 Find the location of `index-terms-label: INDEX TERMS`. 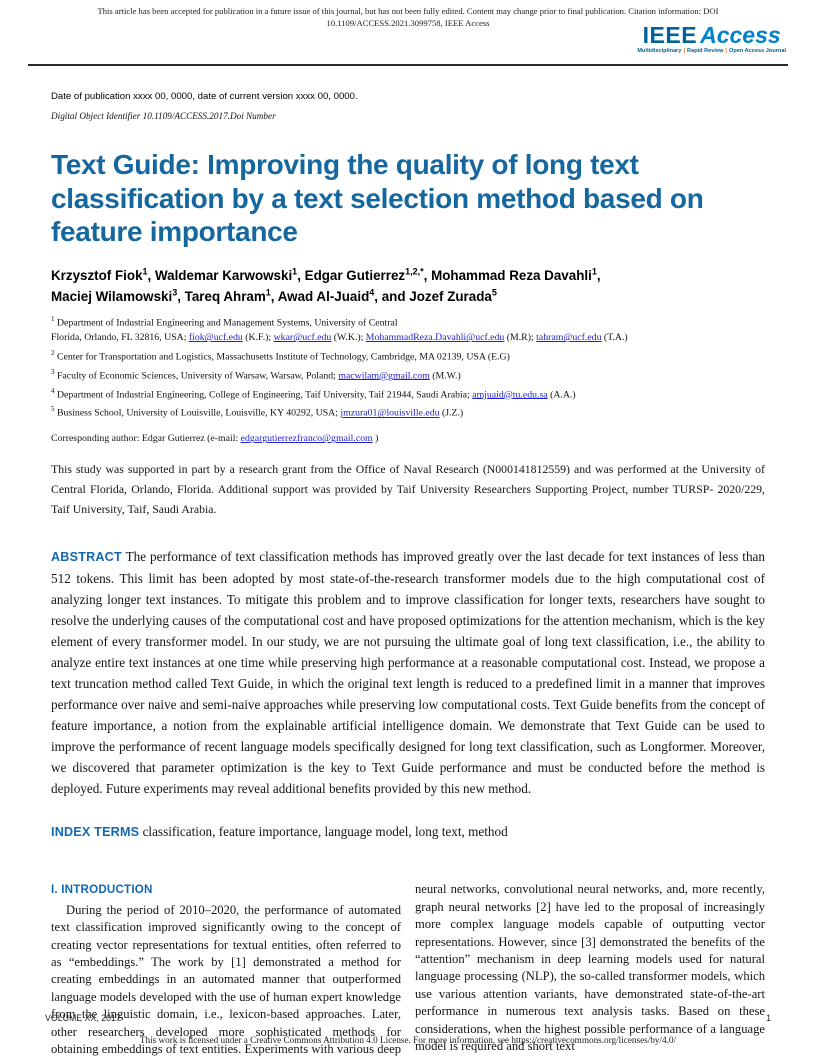

index-terms-label: INDEX TERMS is located at coordinates (95, 832).